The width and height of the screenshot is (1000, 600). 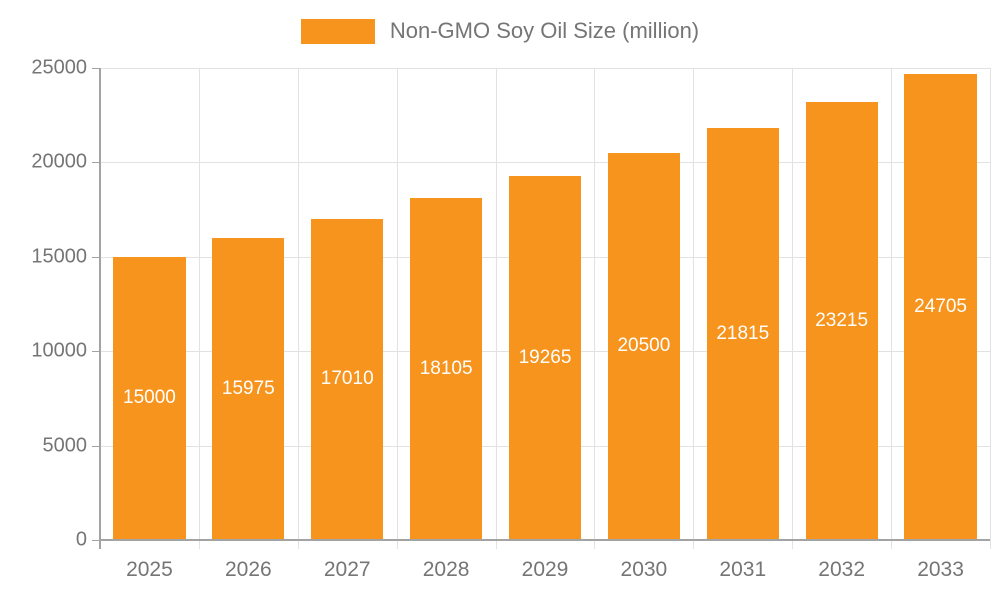 What do you see at coordinates (545, 540) in the screenshot?
I see `x-axis-line` at bounding box center [545, 540].